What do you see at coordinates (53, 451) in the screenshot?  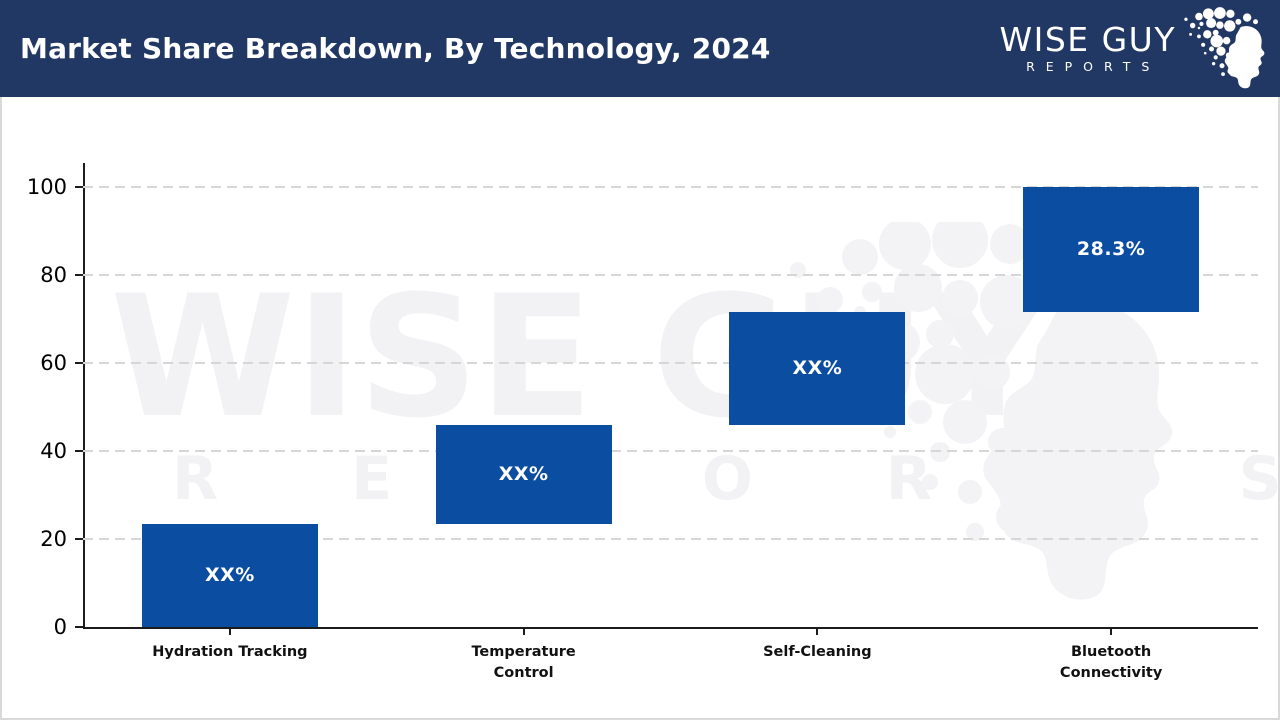 I see `y-tick-label: 40` at bounding box center [53, 451].